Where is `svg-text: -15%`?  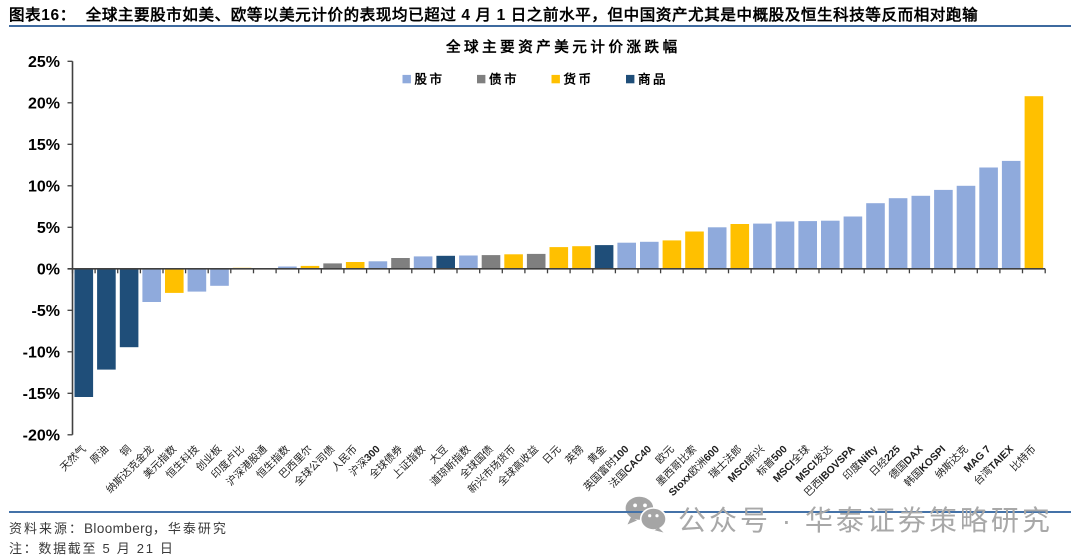
svg-text: -15% is located at coordinates (41, 394).